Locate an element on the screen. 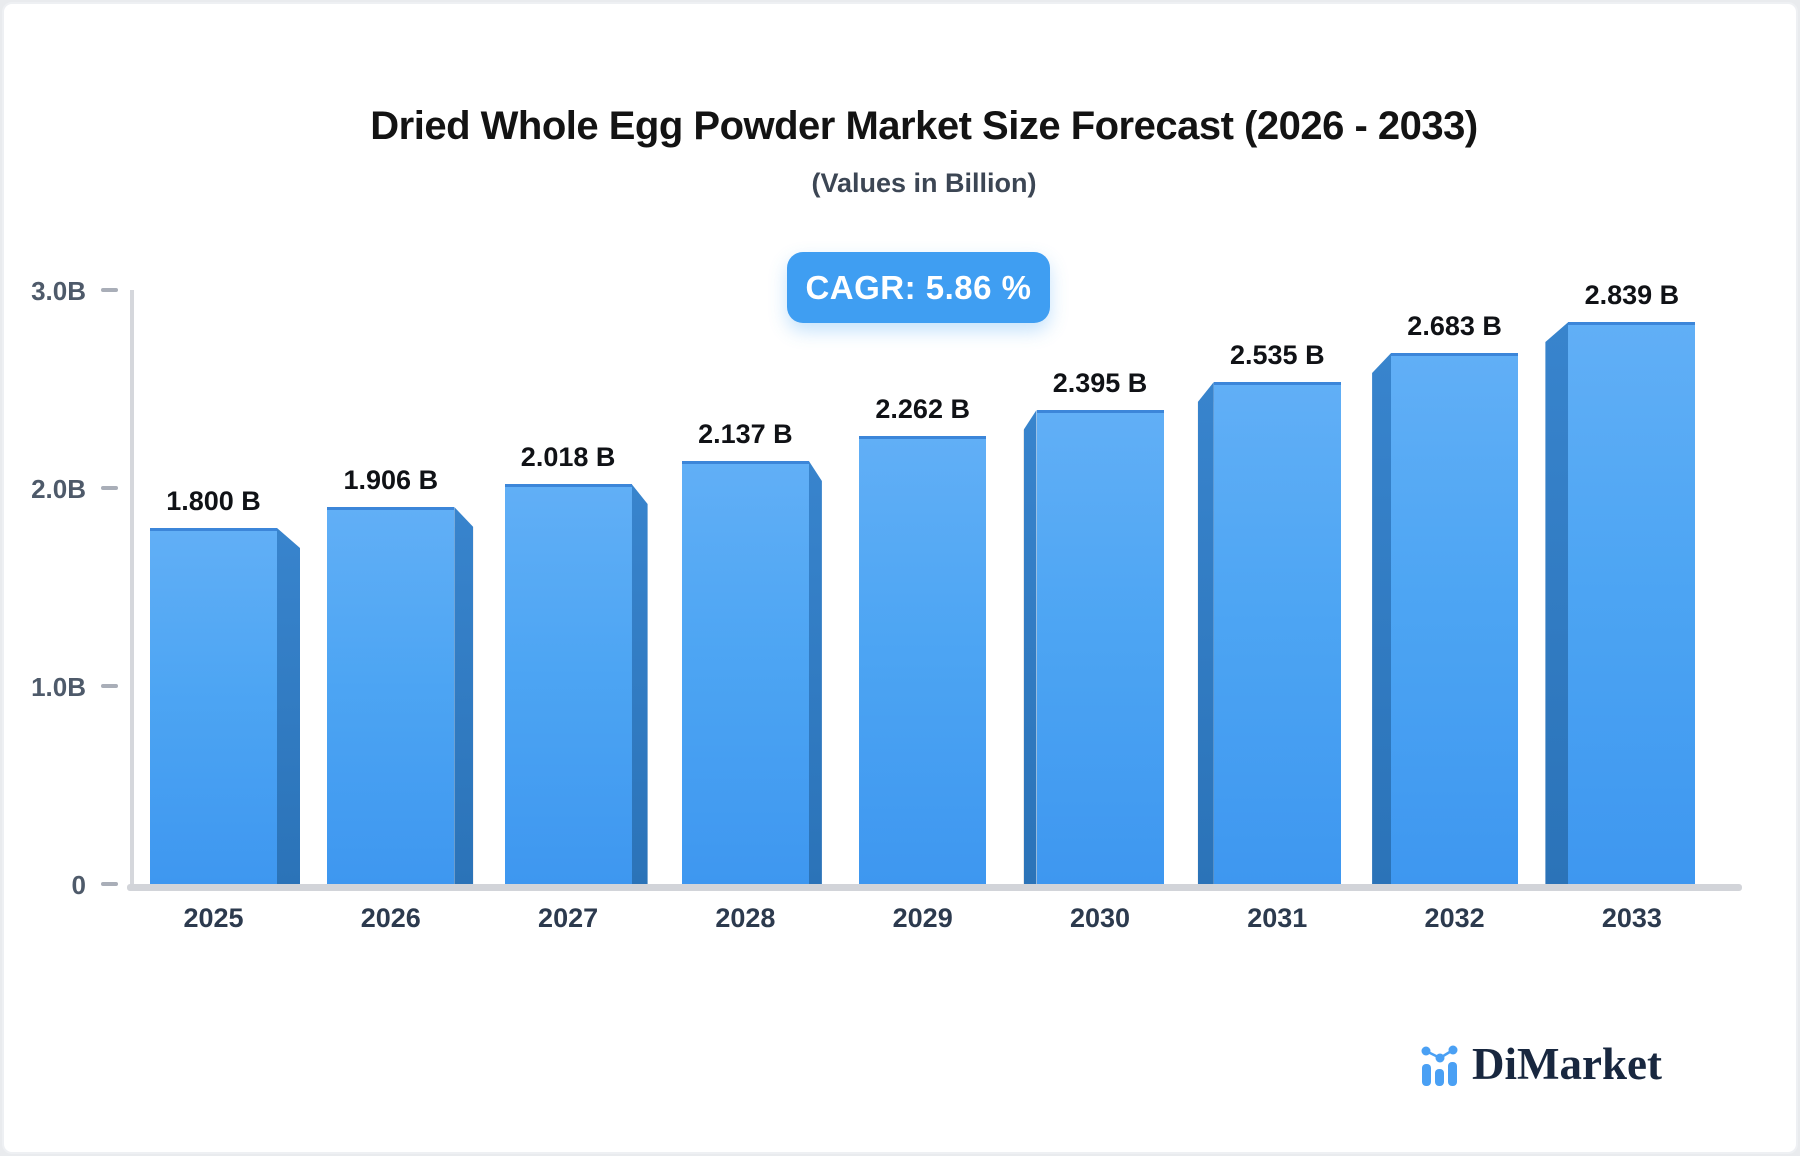 This screenshot has height=1156, width=1800. x-axis-label-2032: 2032 is located at coordinates (1454, 918).